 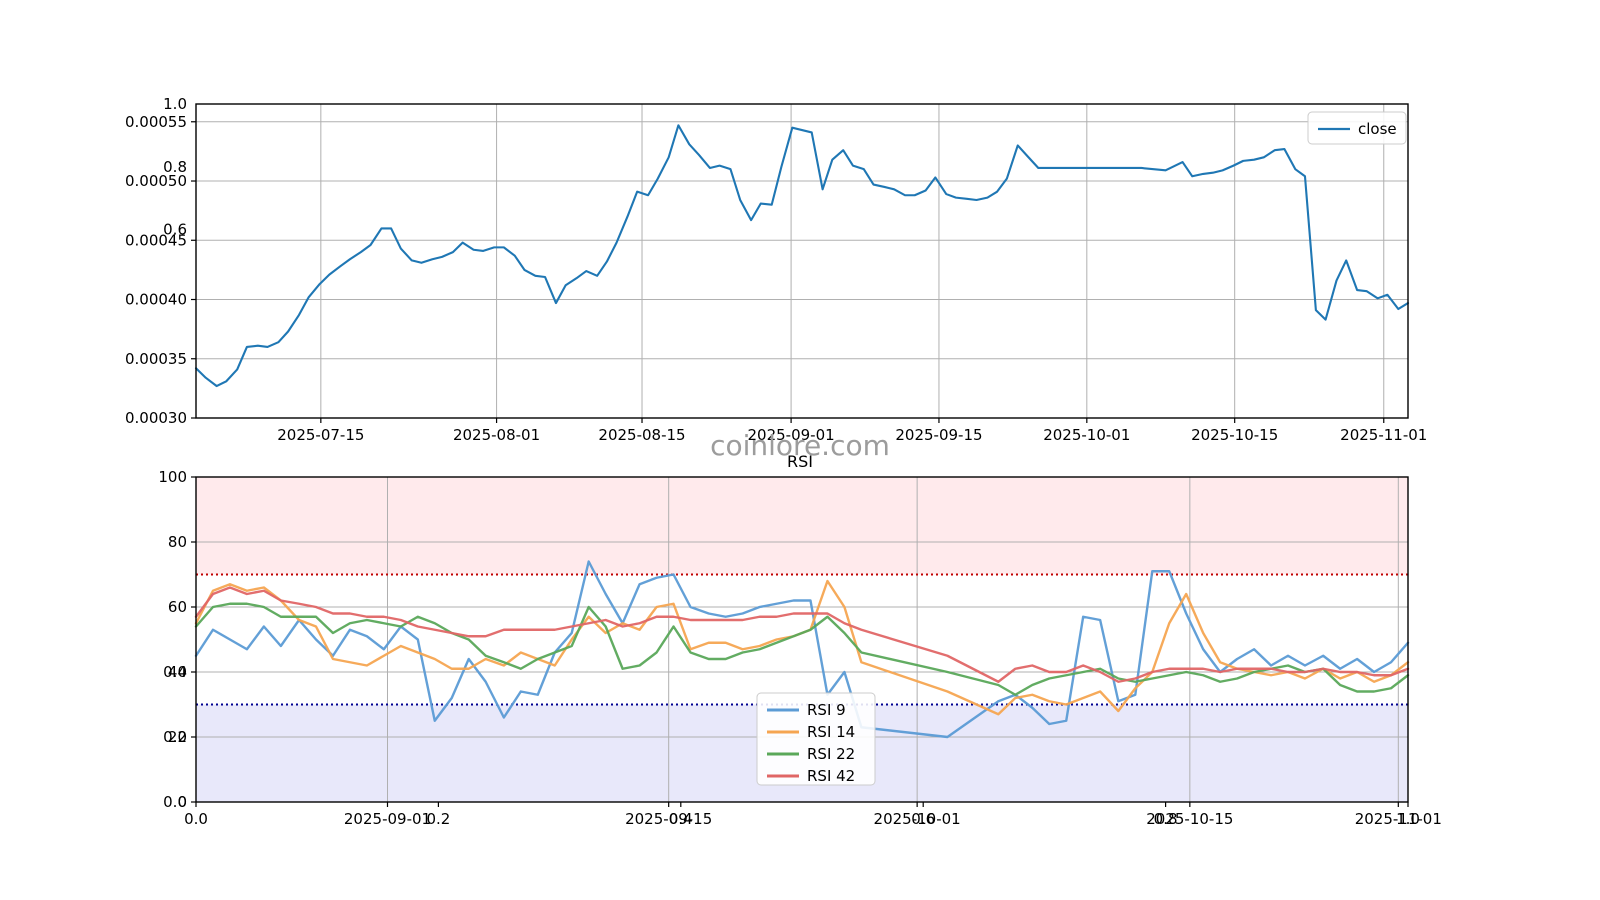 What do you see at coordinates (175, 230) in the screenshot?
I see `price-secondary-y-tick-label: 0.6` at bounding box center [175, 230].